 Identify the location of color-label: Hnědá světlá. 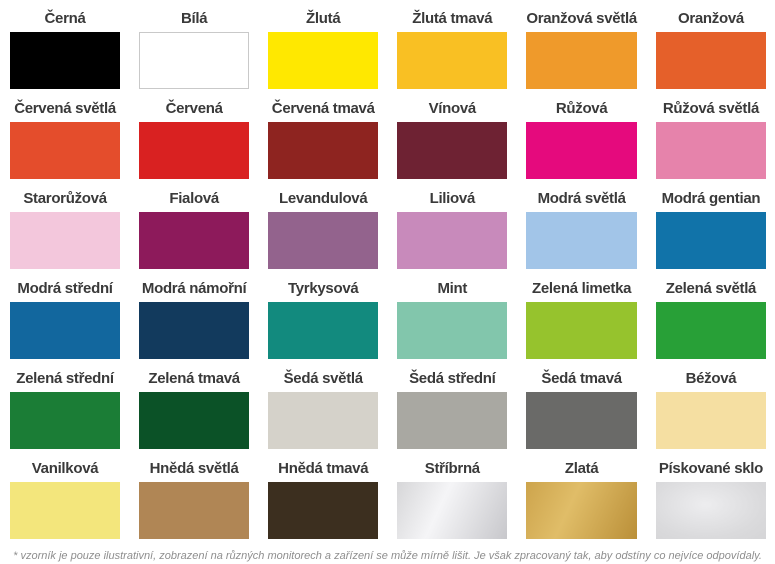
(194, 468).